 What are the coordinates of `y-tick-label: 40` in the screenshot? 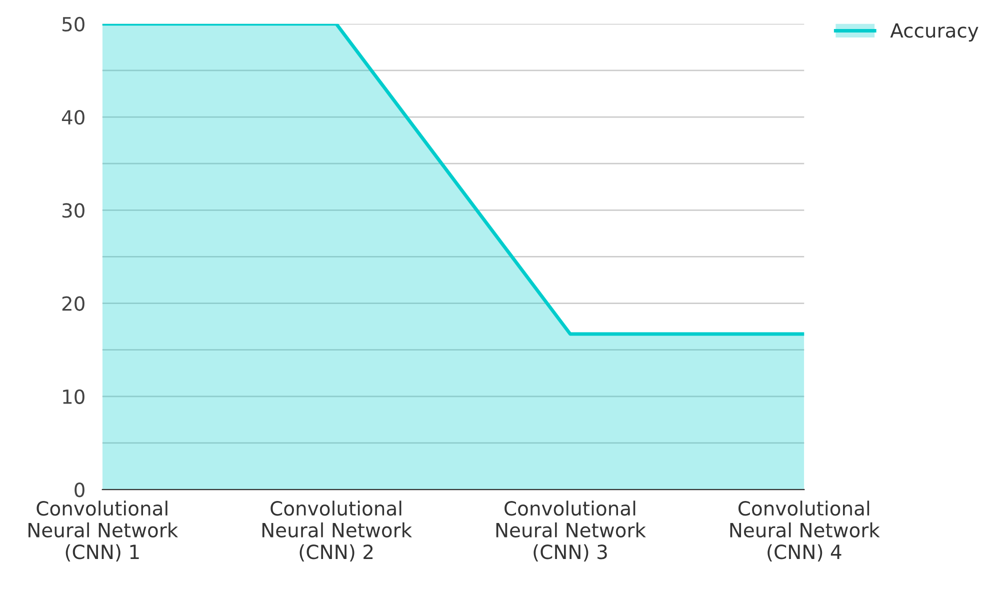 It's located at (73, 117).